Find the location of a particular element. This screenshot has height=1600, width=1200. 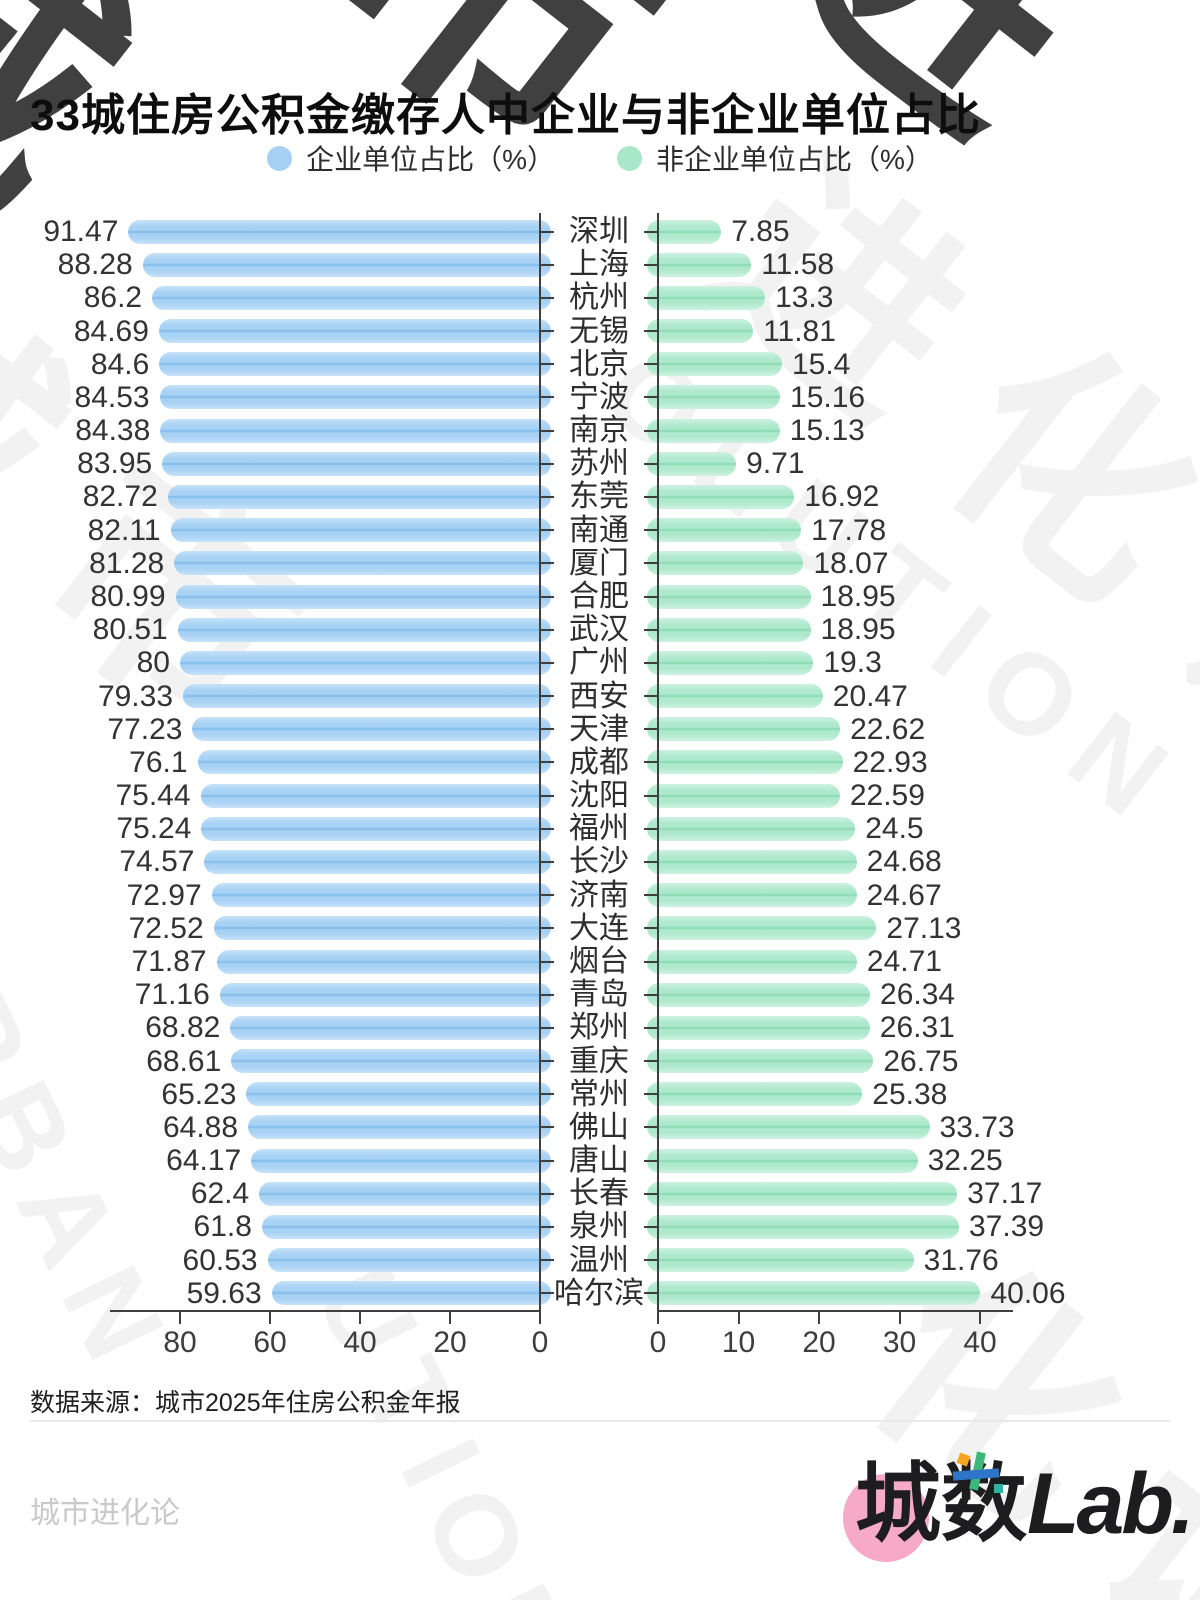

value-label-non-enterprise: 26.75 is located at coordinates (921, 1061).